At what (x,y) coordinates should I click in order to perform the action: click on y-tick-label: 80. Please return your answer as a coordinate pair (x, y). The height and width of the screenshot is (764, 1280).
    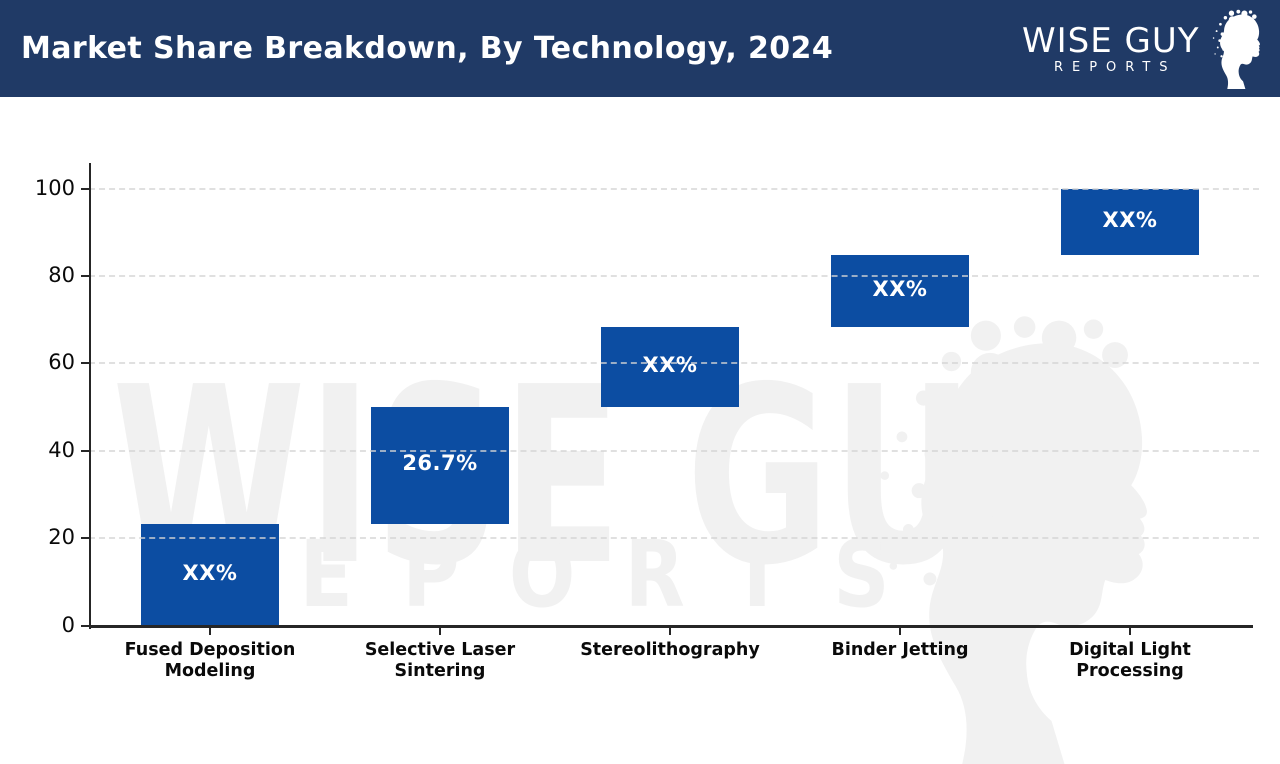
    Looking at the image, I should click on (61, 275).